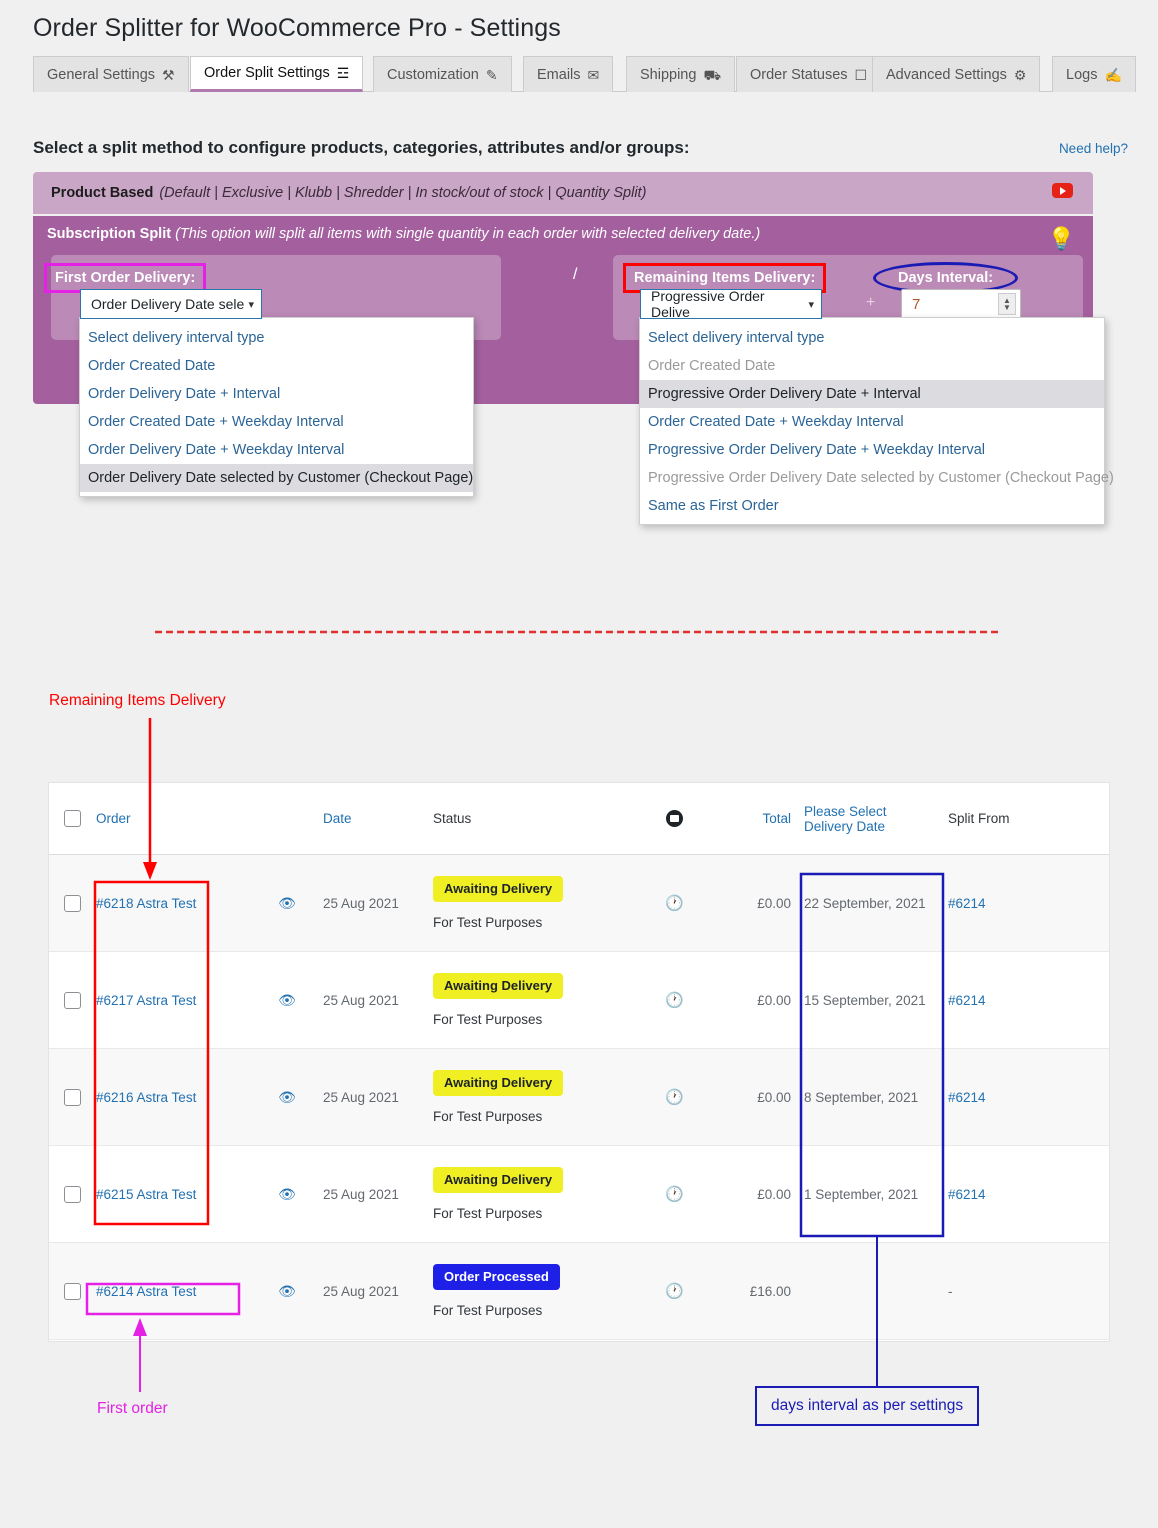 The height and width of the screenshot is (1528, 1158). I want to click on tab-shipping: Shipping ⛟, so click(681, 74).